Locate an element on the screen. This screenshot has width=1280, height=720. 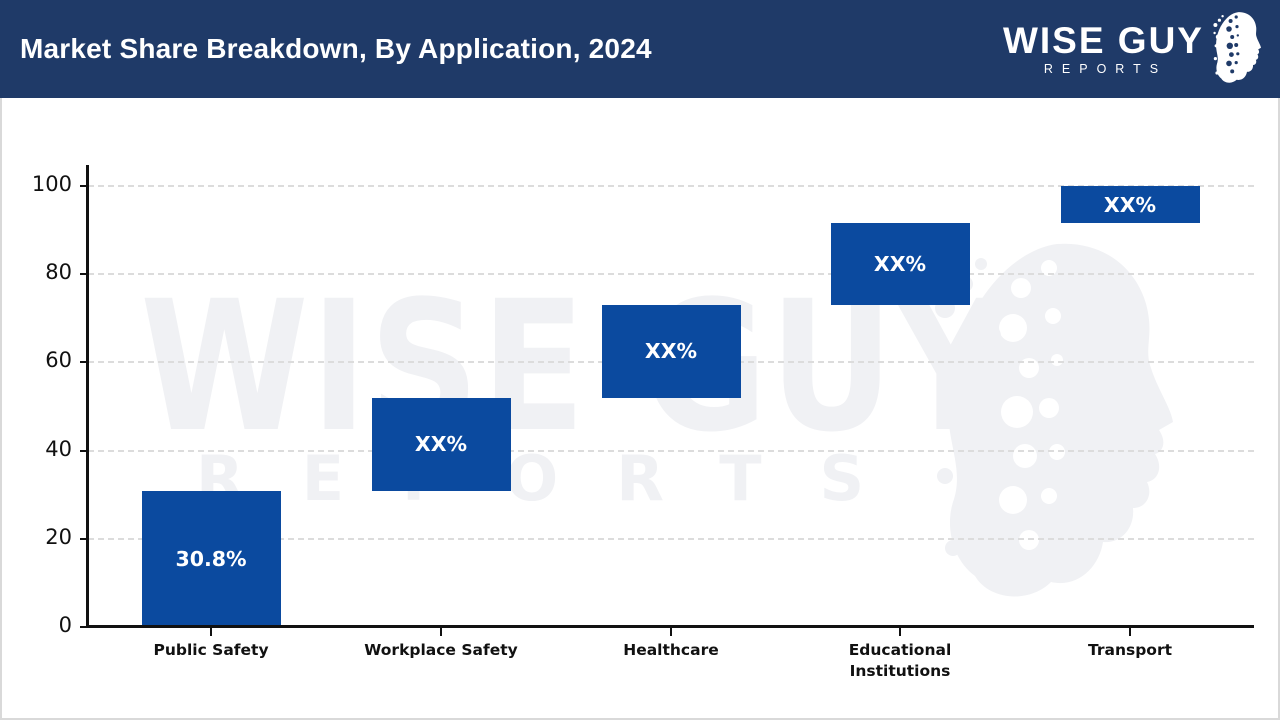
bar-public-safety: 30.8% is located at coordinates (211, 559).